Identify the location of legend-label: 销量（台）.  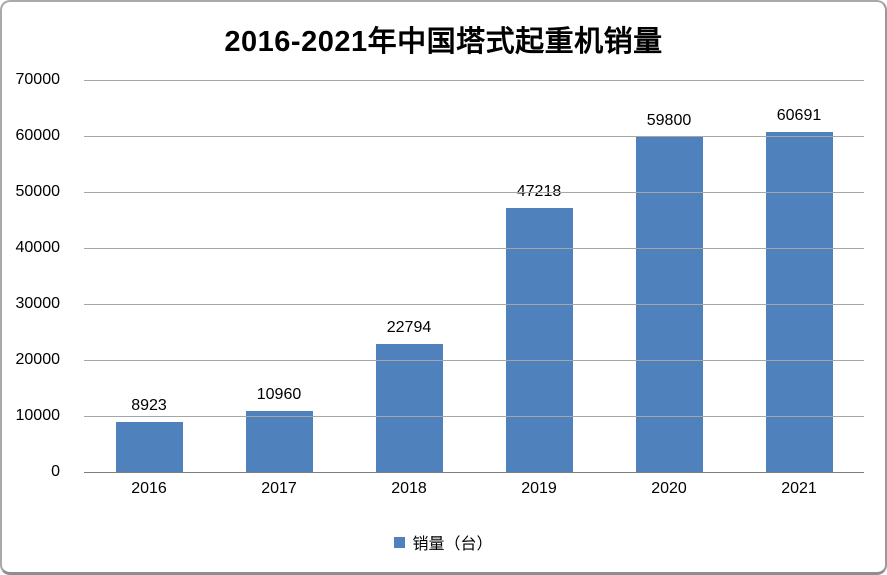
(452, 544).